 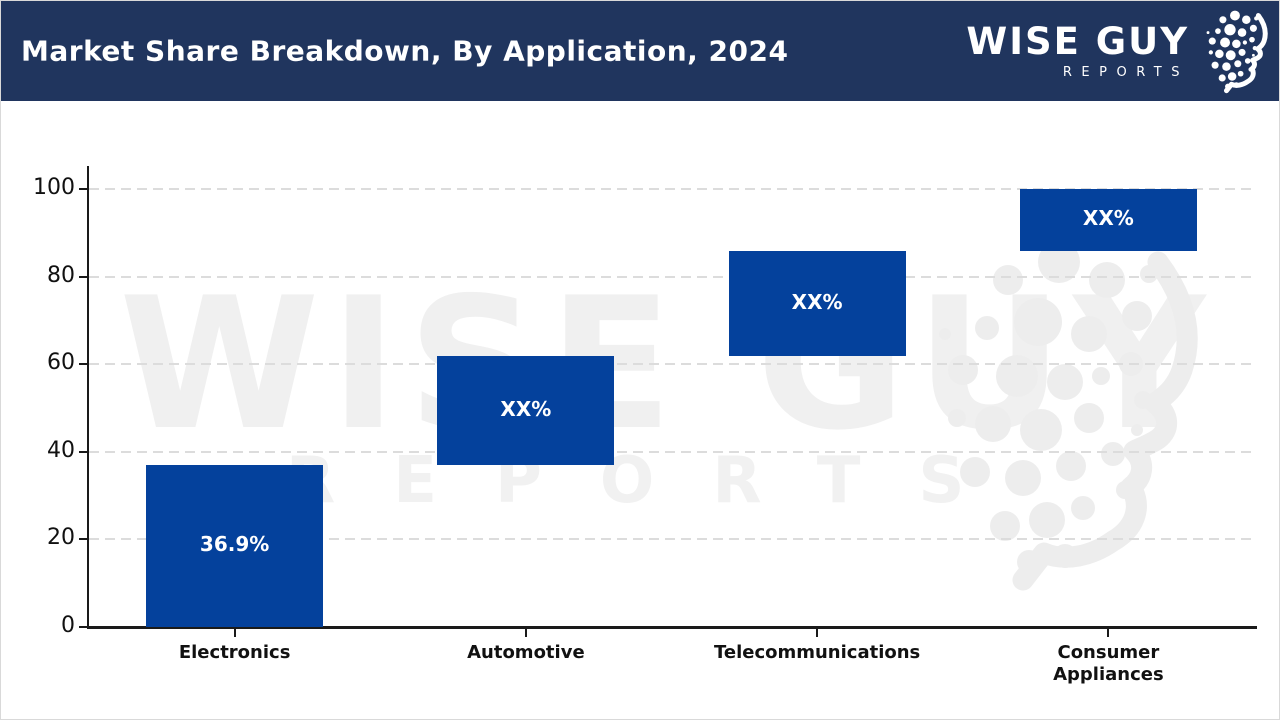 I want to click on bar-value-label-telecommunications: XX%, so click(x=817, y=301).